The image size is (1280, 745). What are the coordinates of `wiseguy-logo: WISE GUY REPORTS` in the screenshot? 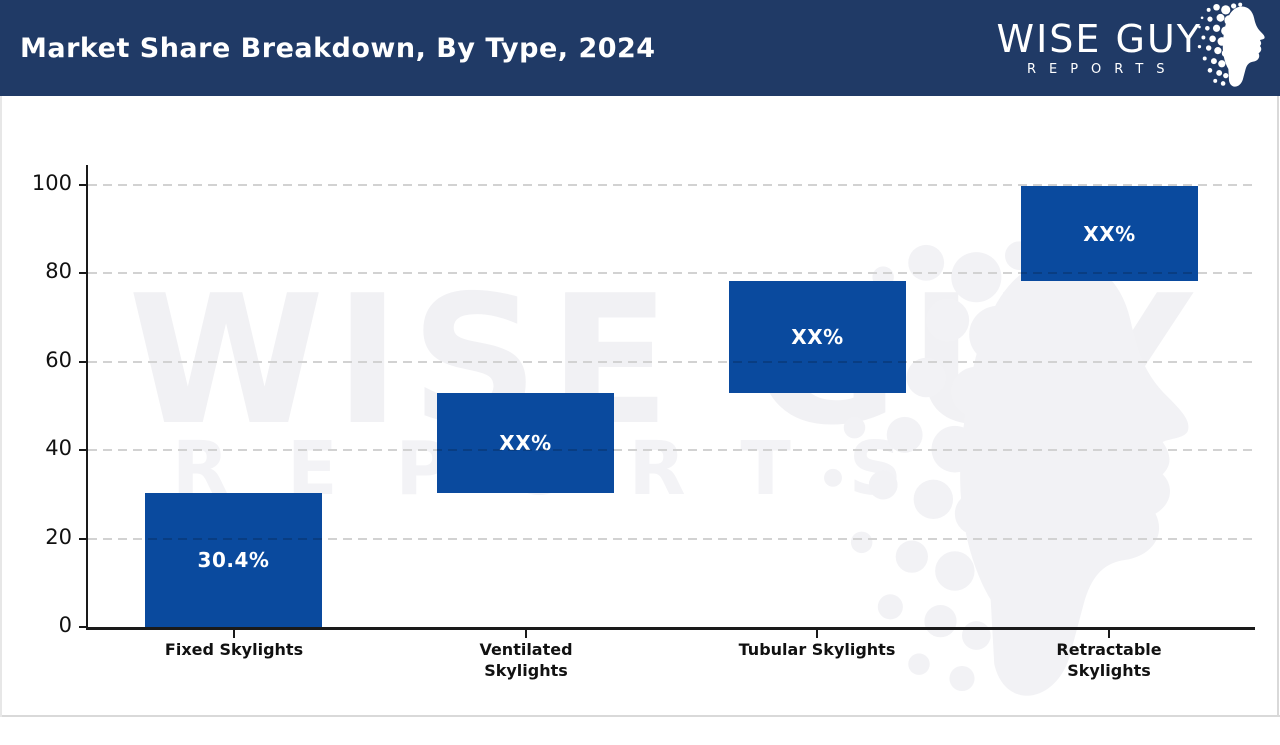 It's located at (1135, 48).